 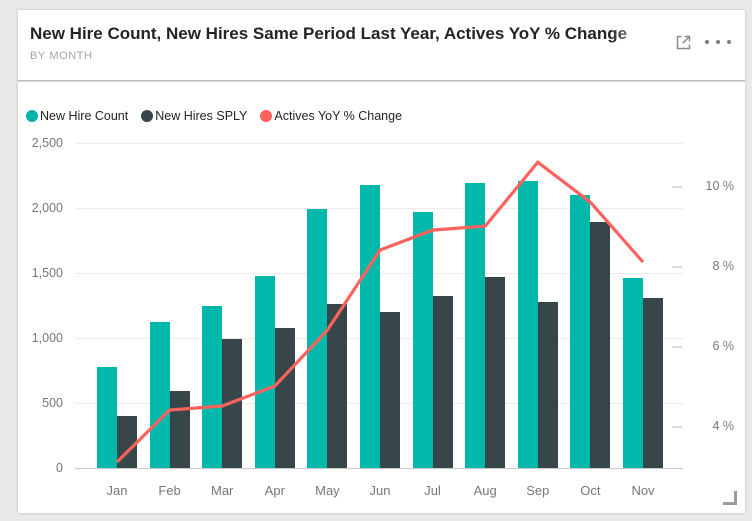 I want to click on x-axis-label-feb: Feb, so click(x=169, y=490).